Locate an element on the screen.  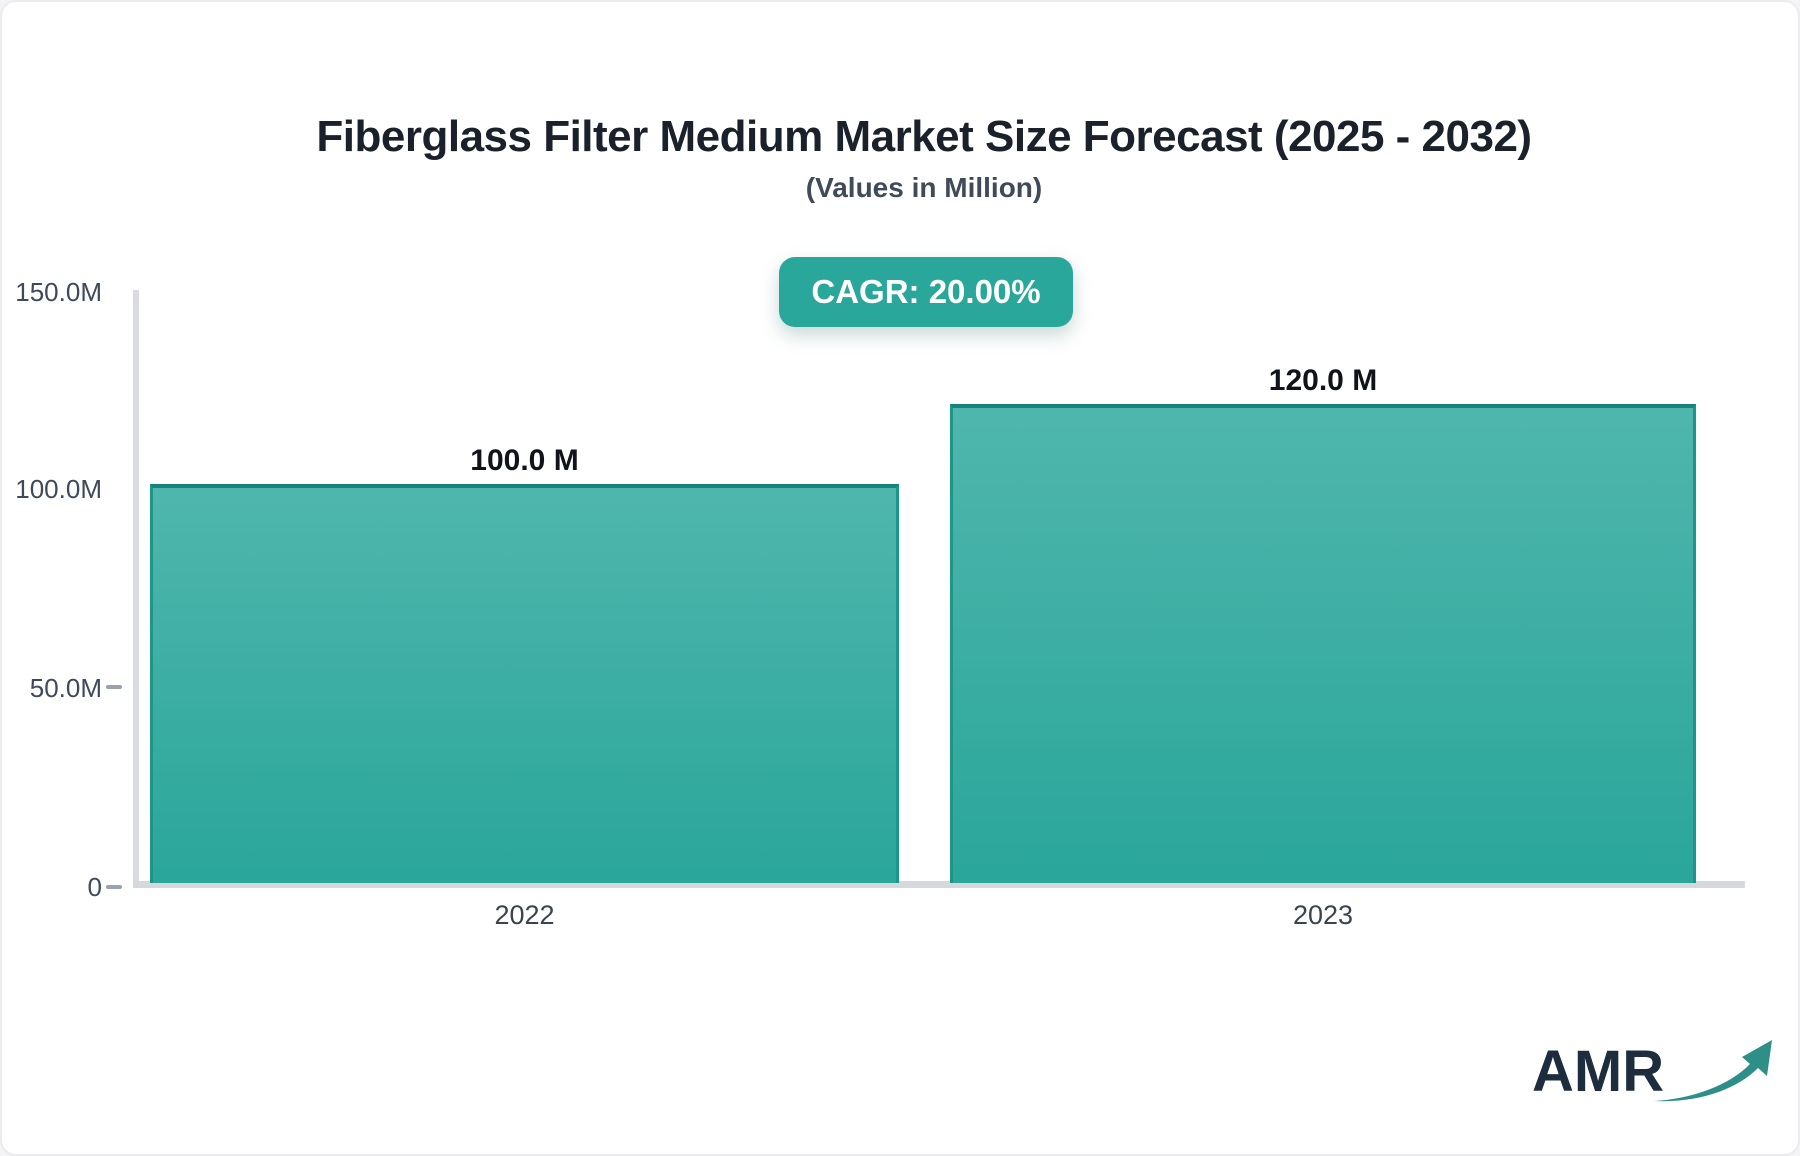
bar-value-label-2022: 100.0 M is located at coordinates (524, 460).